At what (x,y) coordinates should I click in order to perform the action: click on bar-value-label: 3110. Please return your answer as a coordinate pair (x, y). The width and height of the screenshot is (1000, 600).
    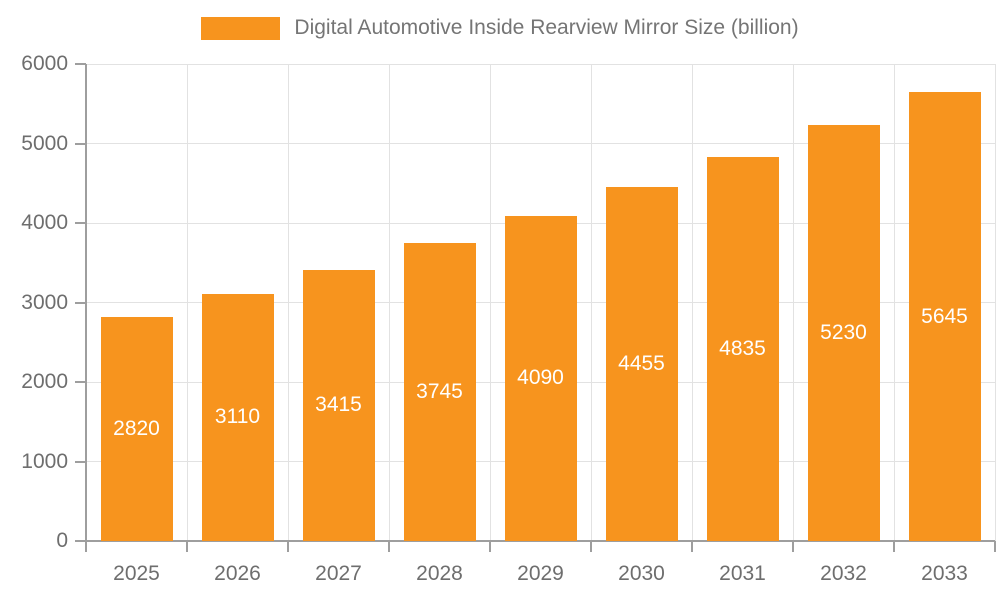
    Looking at the image, I should click on (237, 417).